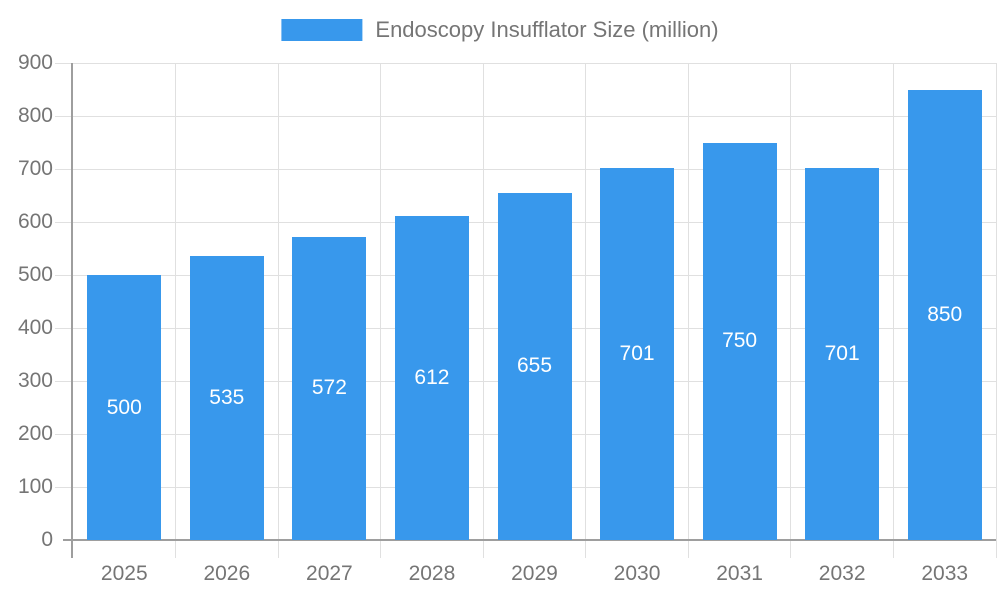 Image resolution: width=1000 pixels, height=600 pixels. I want to click on bar-value-label: 535, so click(227, 398).